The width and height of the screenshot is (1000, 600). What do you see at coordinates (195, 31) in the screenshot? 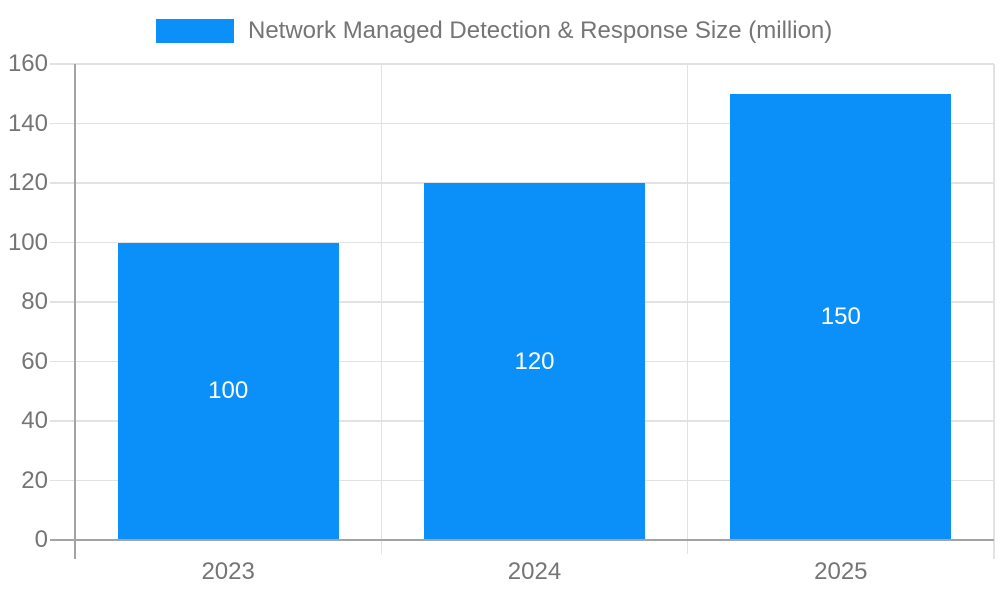
I see `legend-swatch` at bounding box center [195, 31].